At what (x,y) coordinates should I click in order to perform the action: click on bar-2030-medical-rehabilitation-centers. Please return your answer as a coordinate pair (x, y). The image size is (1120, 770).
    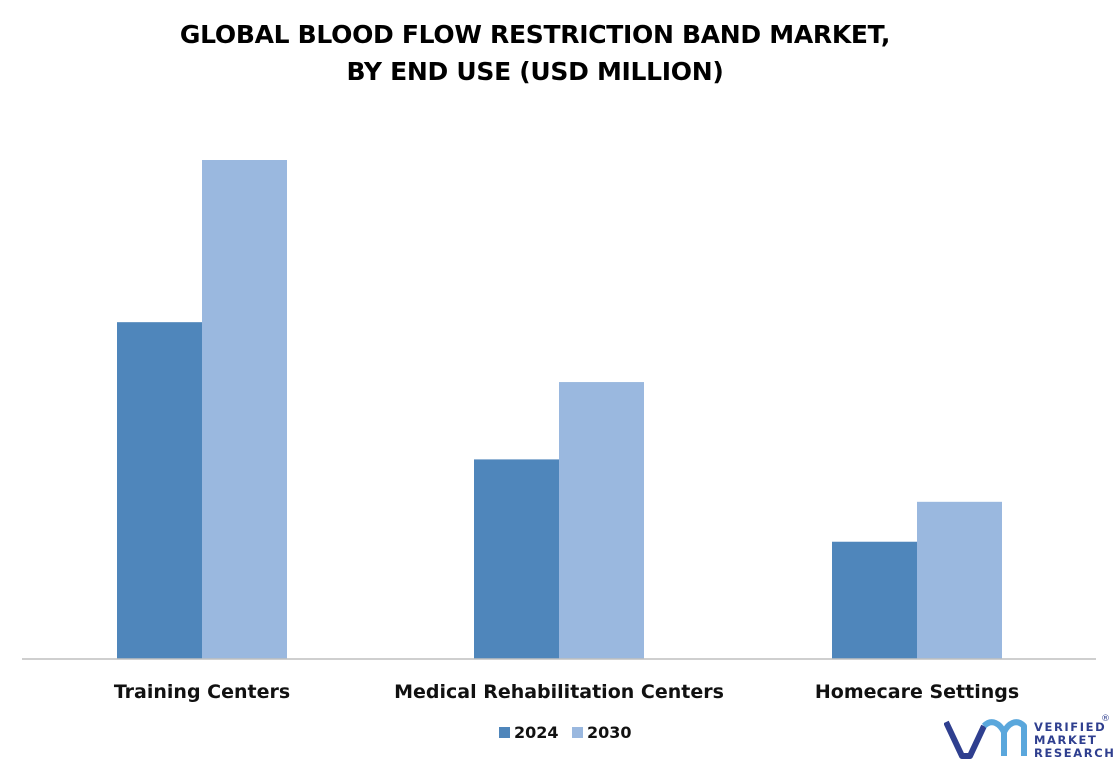
    Looking at the image, I should click on (601, 520).